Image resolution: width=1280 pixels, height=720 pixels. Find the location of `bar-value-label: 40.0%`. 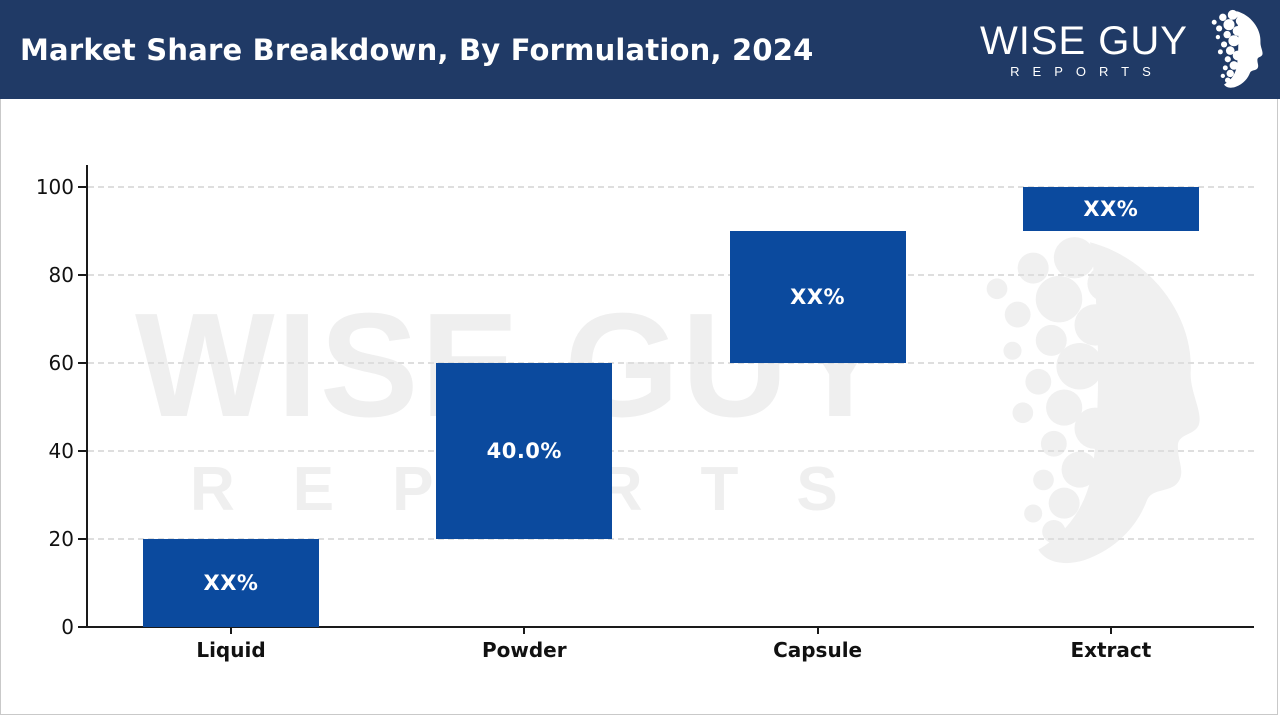

bar-value-label: 40.0% is located at coordinates (524, 451).